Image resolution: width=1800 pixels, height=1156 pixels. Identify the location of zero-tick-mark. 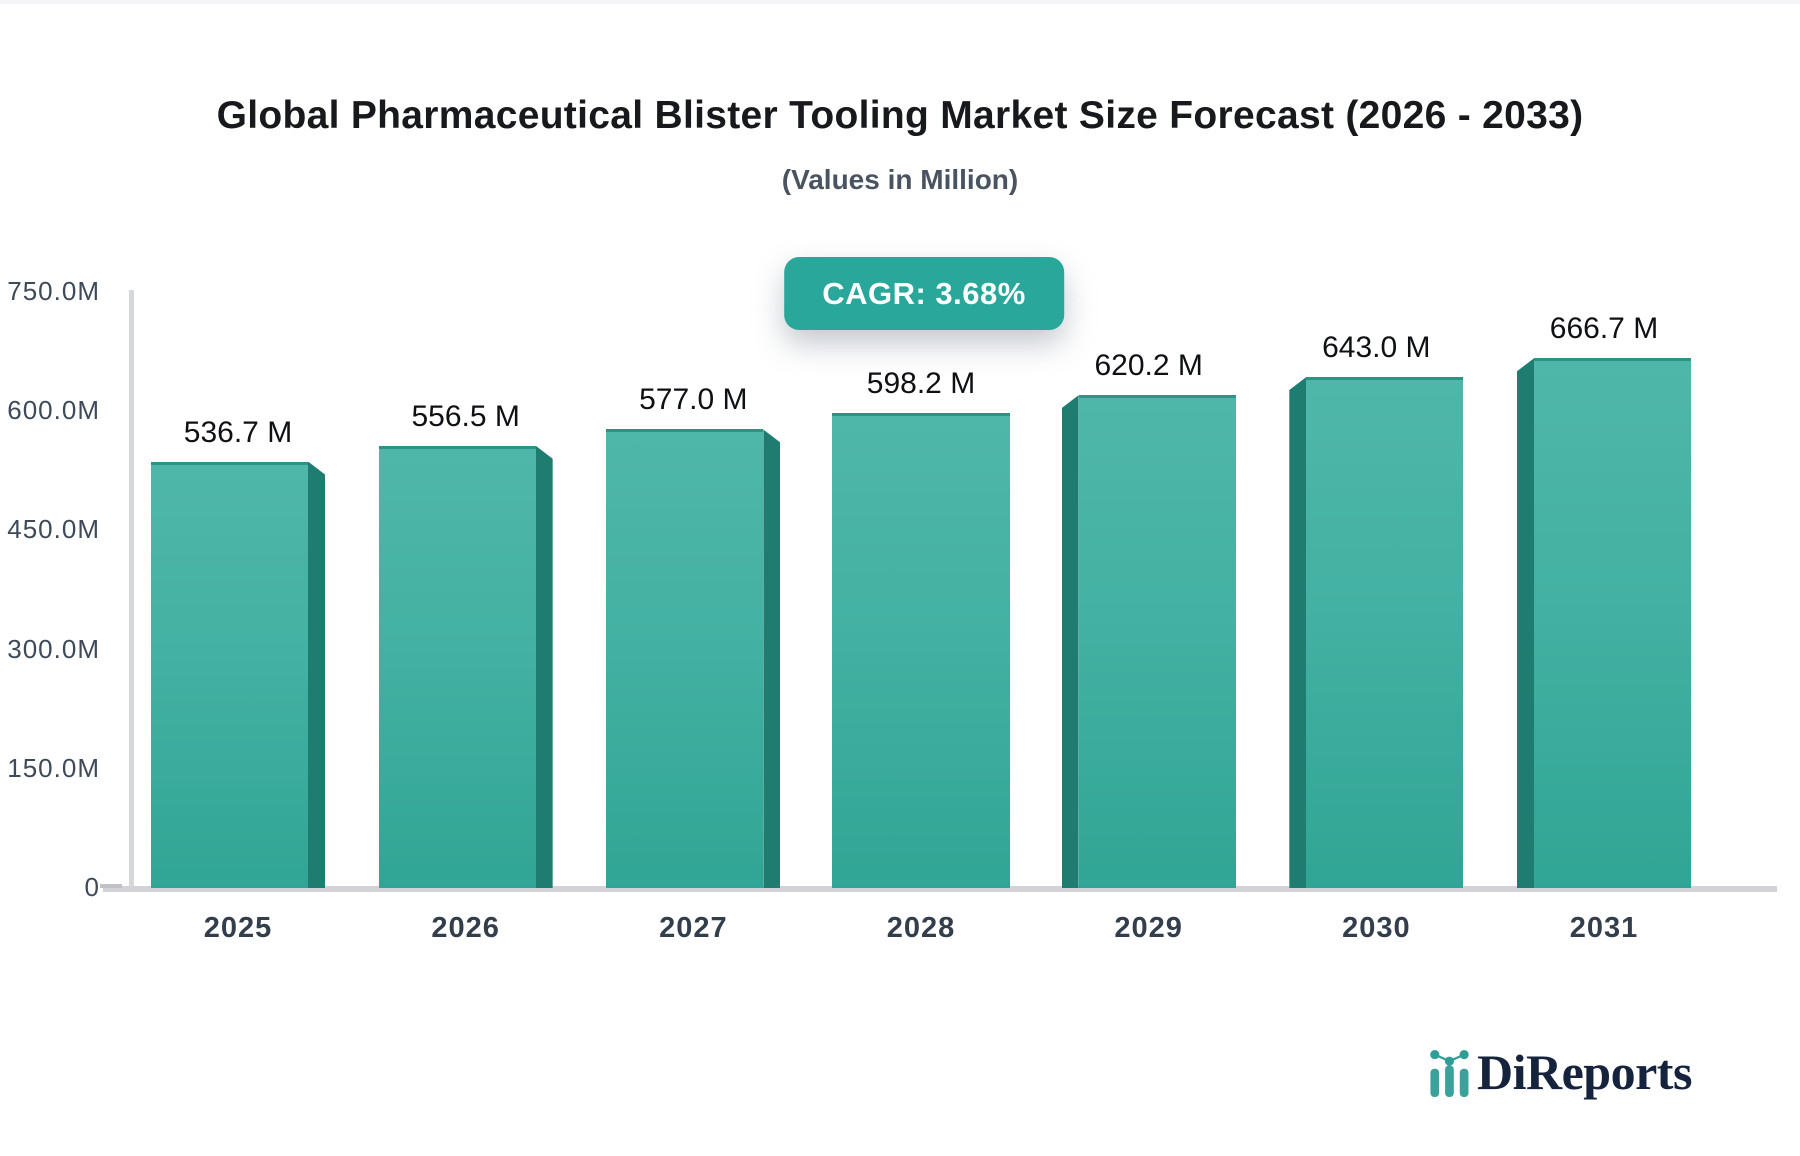
(111, 886).